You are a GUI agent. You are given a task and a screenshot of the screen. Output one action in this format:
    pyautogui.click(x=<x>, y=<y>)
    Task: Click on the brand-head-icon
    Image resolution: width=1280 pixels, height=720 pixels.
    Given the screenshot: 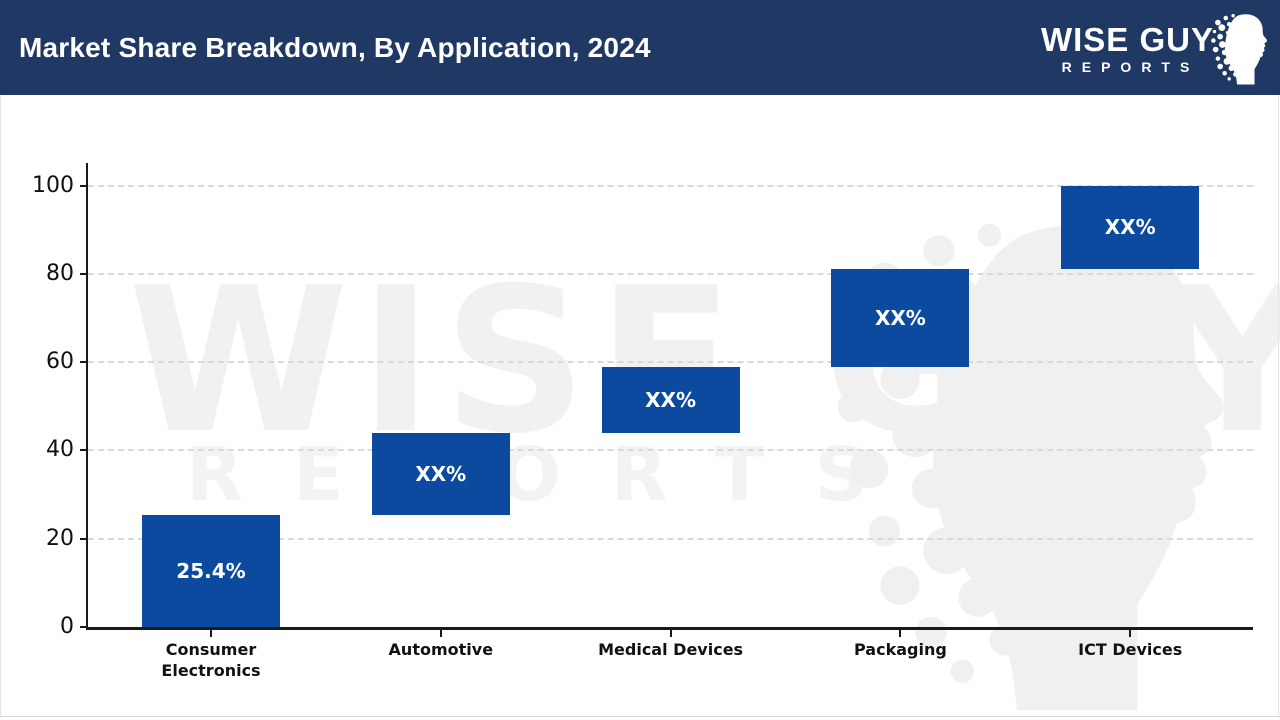 What is the action you would take?
    pyautogui.click(x=1241, y=49)
    